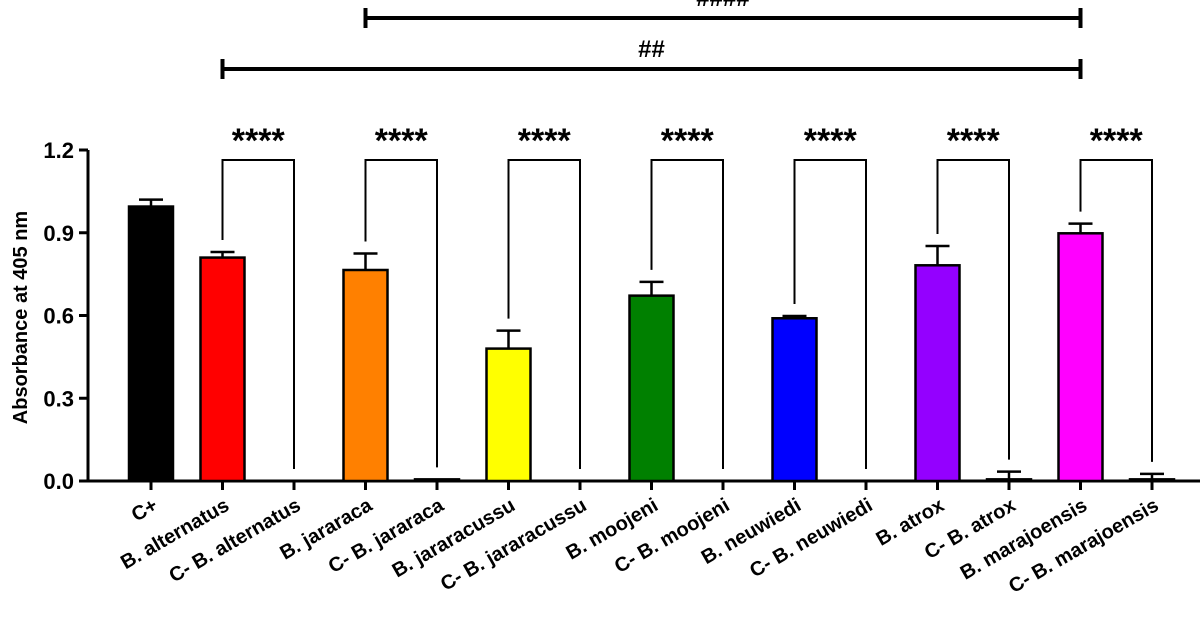 The height and width of the screenshot is (630, 1200). What do you see at coordinates (145, 510) in the screenshot?
I see `category-label: C+` at bounding box center [145, 510].